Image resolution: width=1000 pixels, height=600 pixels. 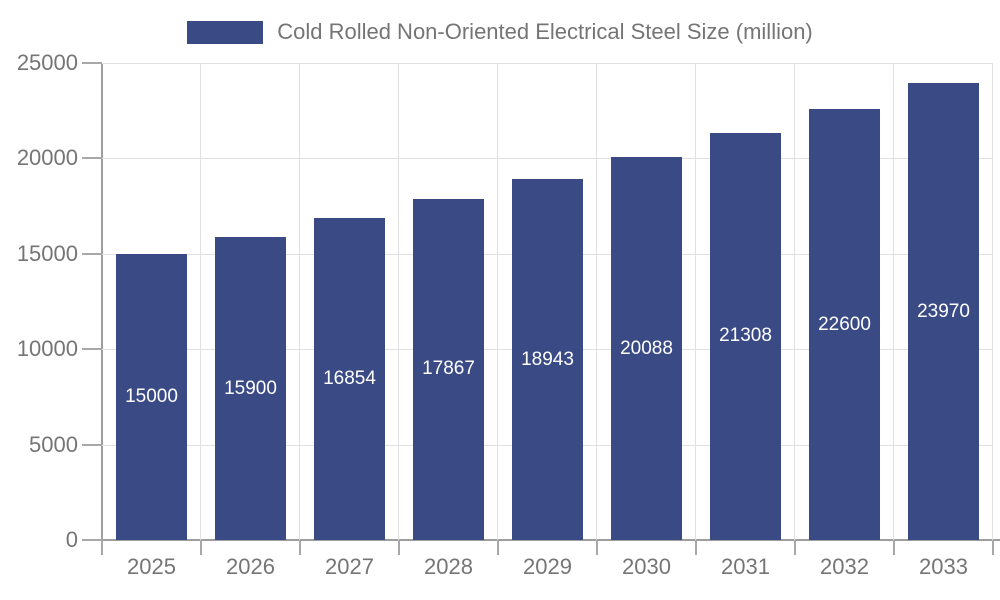 What do you see at coordinates (47, 253) in the screenshot?
I see `y-axis-label-15000: 15000` at bounding box center [47, 253].